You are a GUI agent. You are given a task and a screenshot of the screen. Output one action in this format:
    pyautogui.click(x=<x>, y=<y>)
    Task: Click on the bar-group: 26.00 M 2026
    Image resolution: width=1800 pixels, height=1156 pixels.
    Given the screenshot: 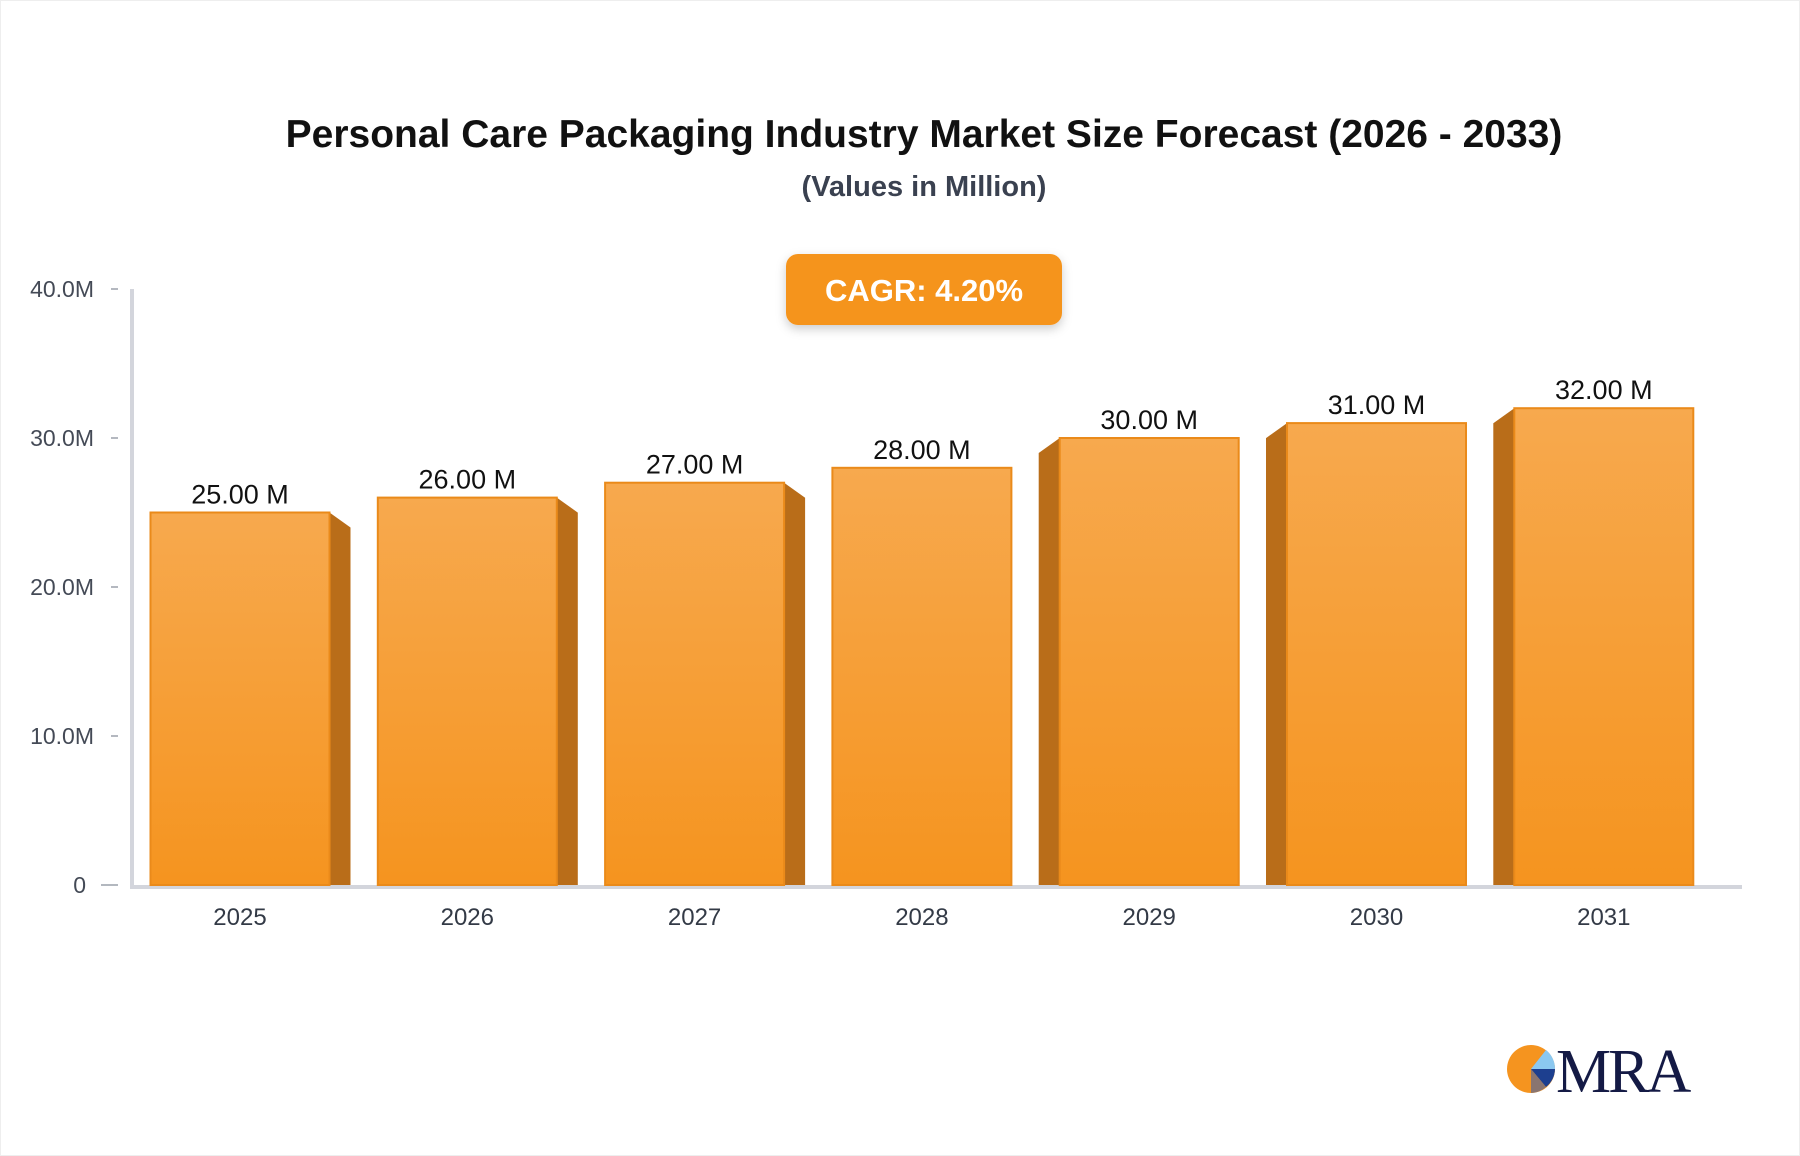 What is the action you would take?
    pyautogui.click(x=477, y=698)
    